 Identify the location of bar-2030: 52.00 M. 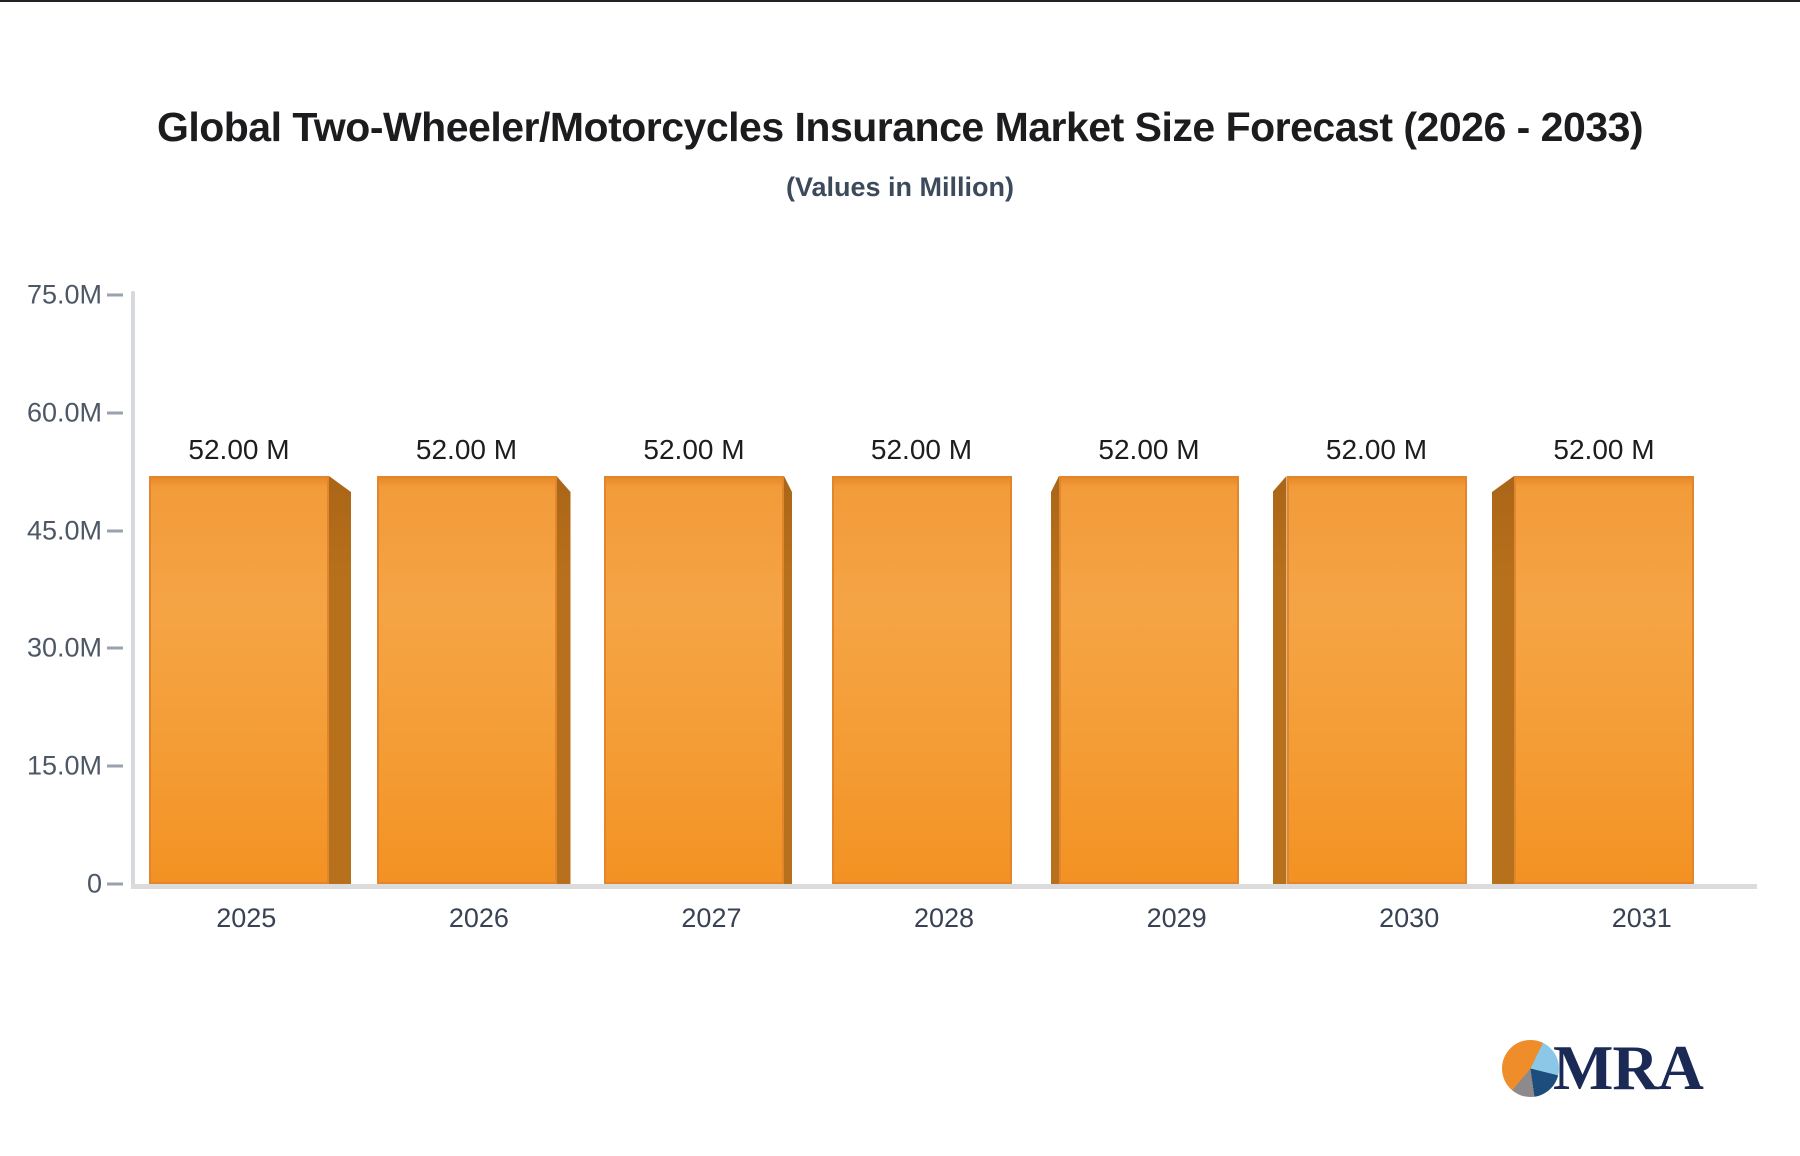
(1369, 659).